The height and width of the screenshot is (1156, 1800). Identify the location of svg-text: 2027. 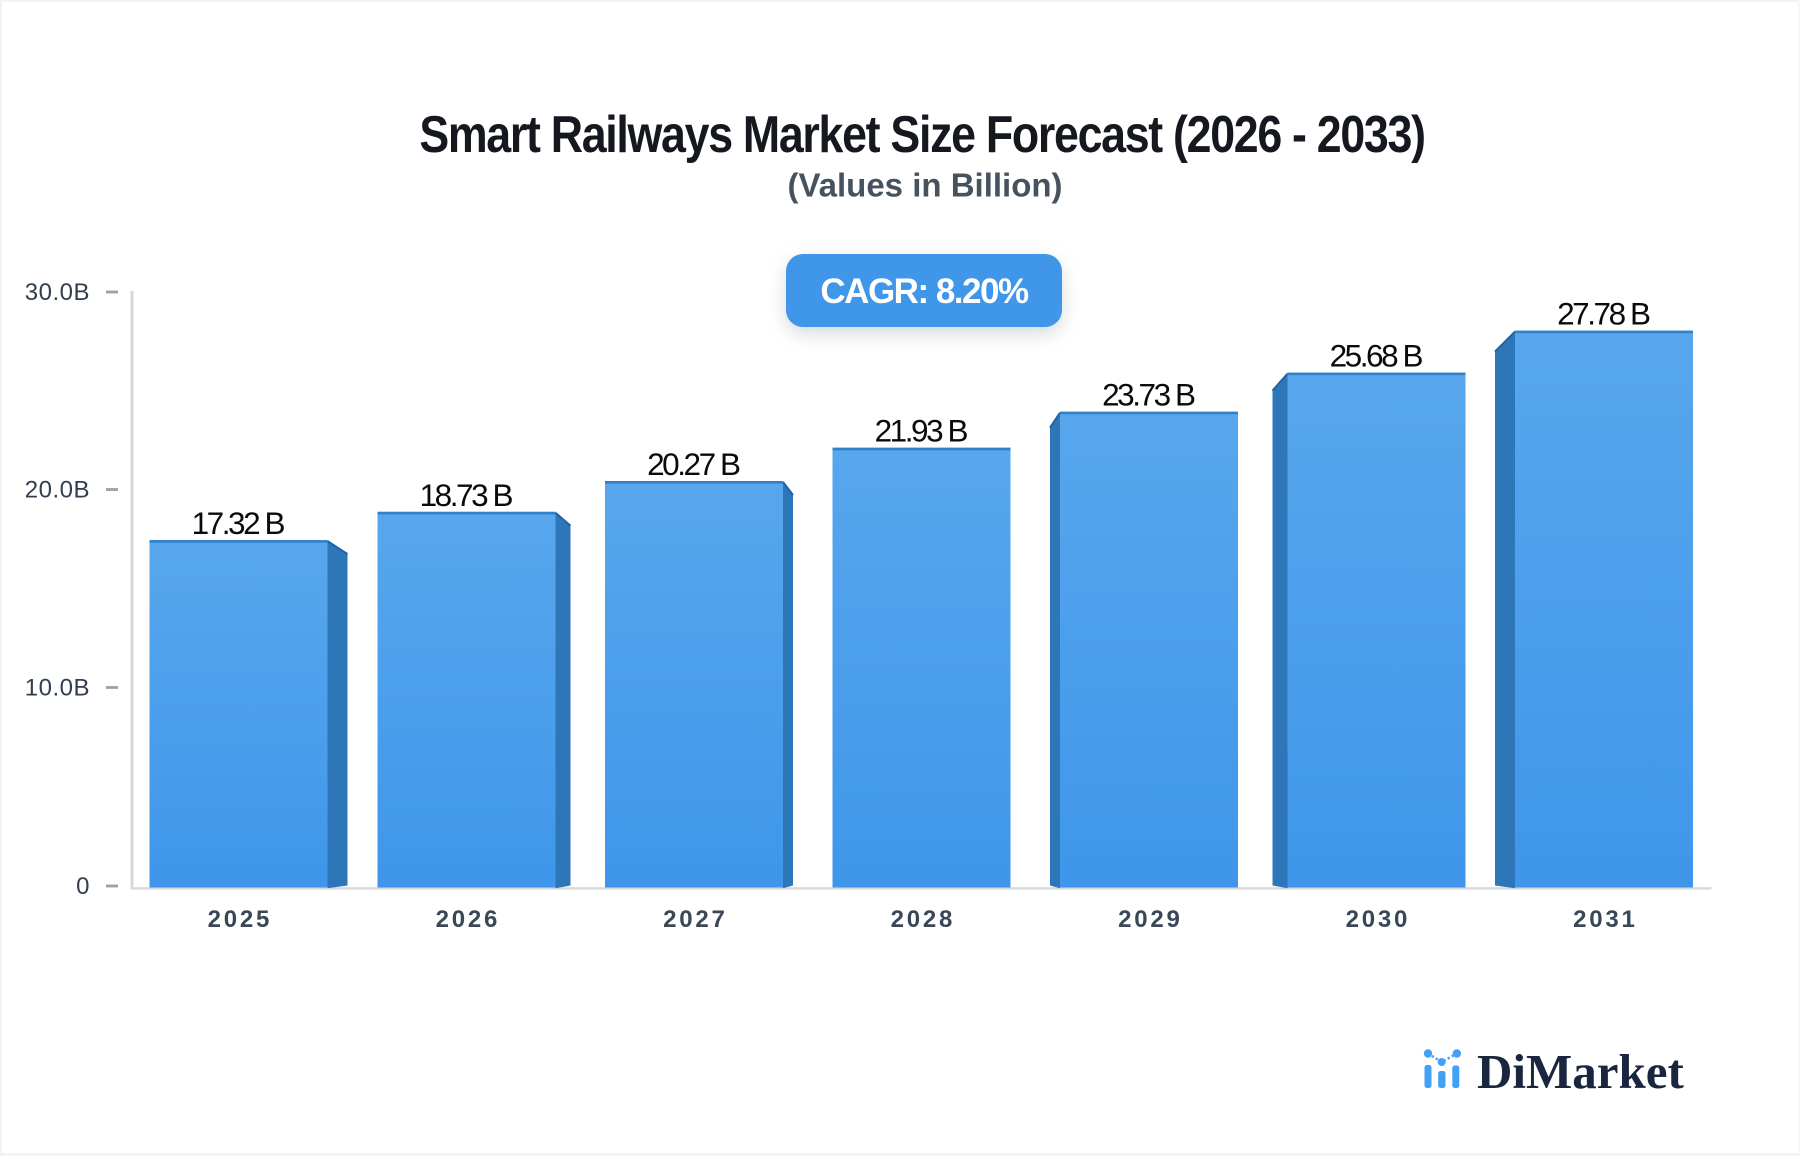
(695, 919).